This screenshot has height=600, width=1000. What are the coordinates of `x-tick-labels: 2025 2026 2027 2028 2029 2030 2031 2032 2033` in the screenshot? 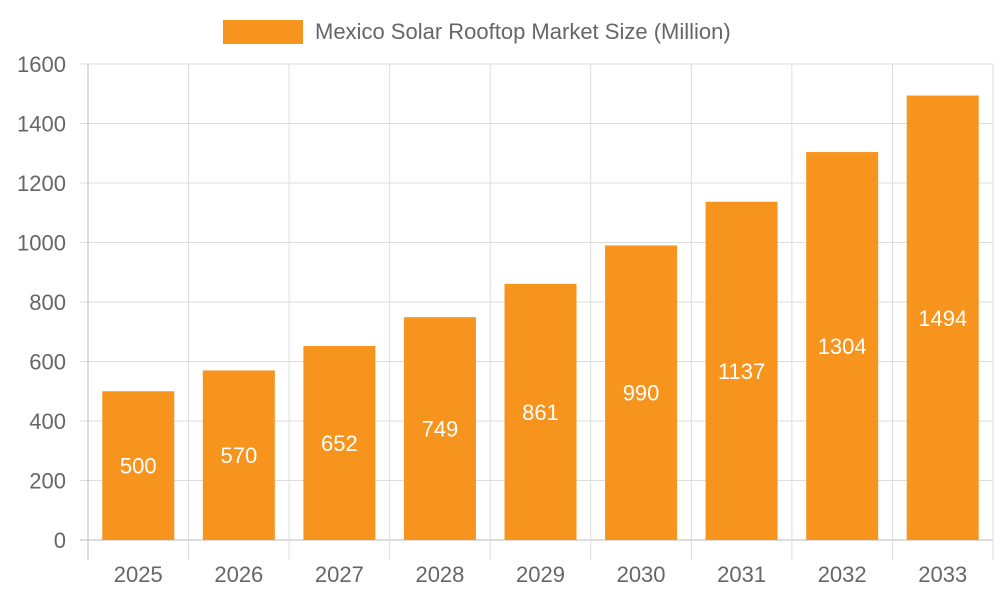 It's located at (540, 574).